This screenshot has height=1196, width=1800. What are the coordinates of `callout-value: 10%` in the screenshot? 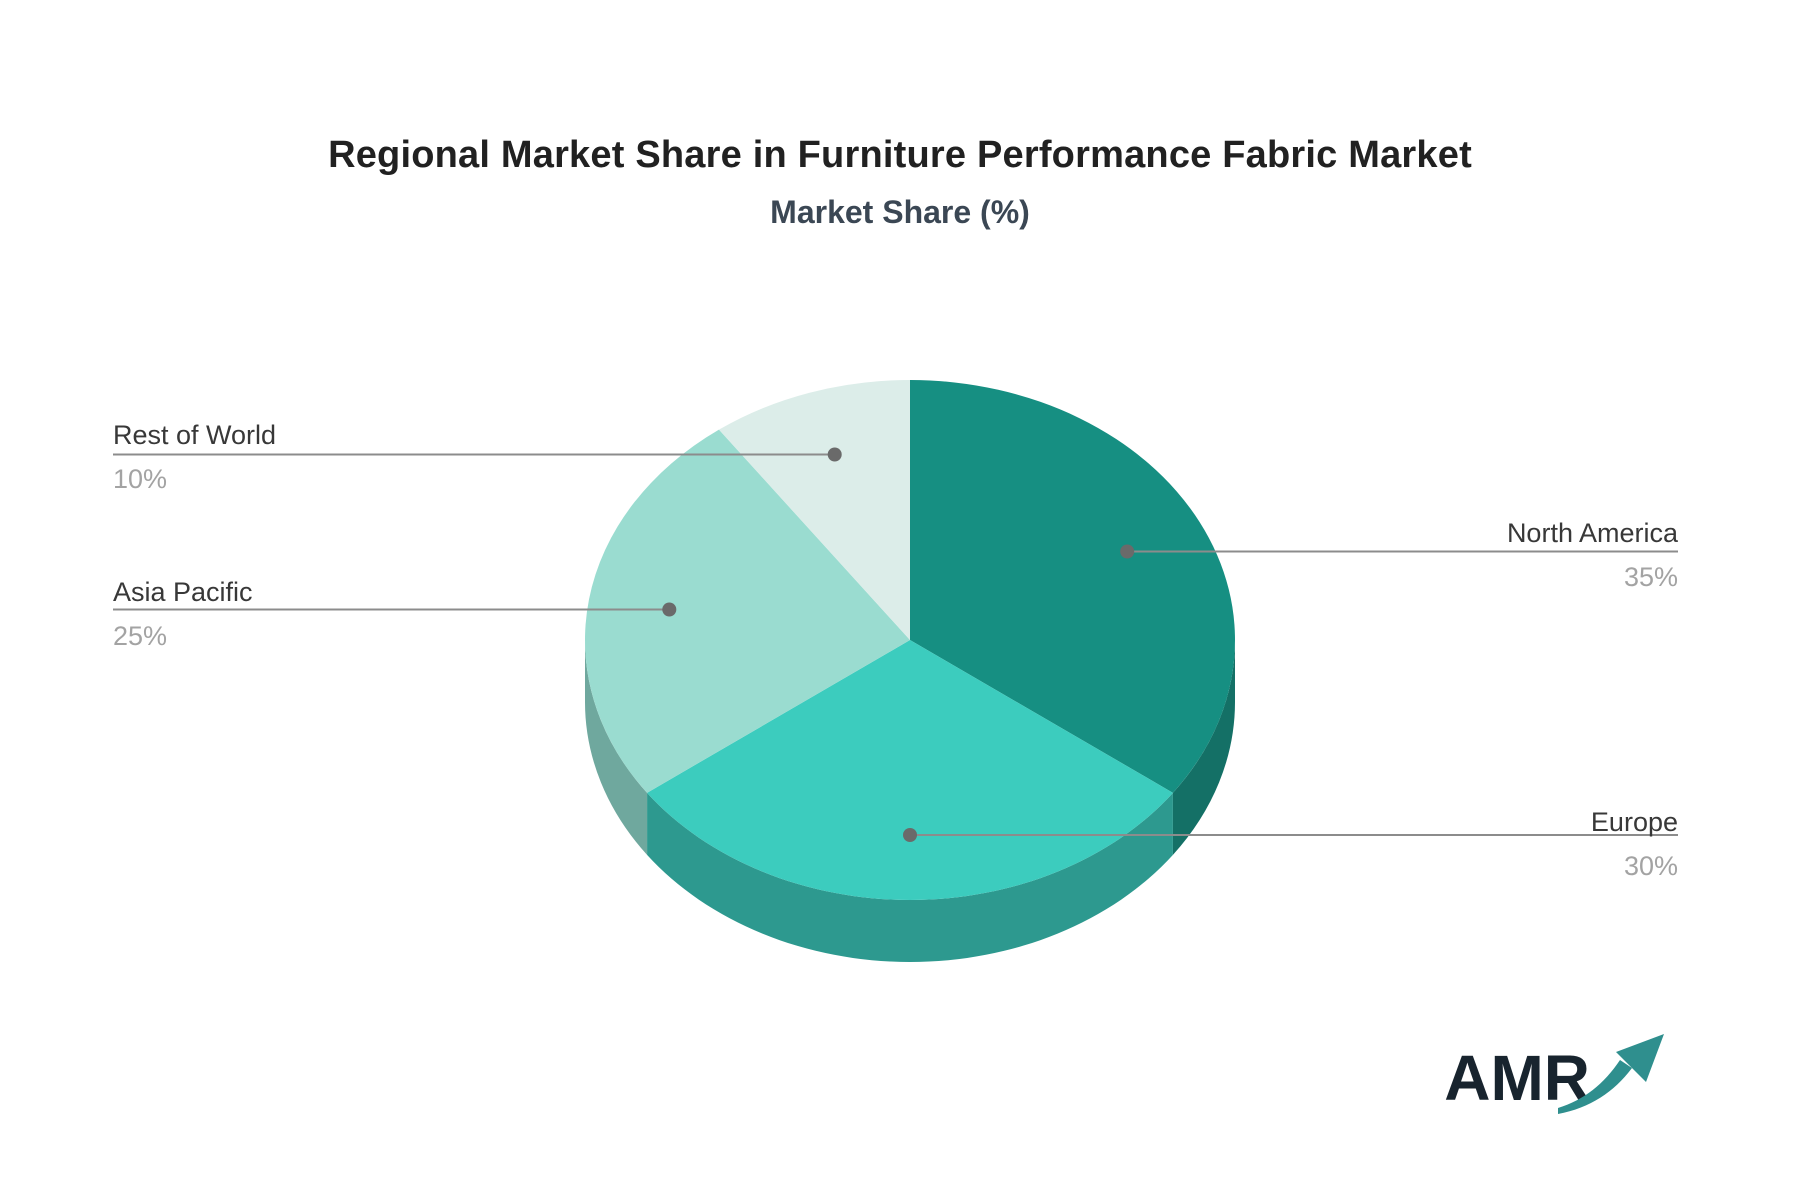 It's located at (140, 479).